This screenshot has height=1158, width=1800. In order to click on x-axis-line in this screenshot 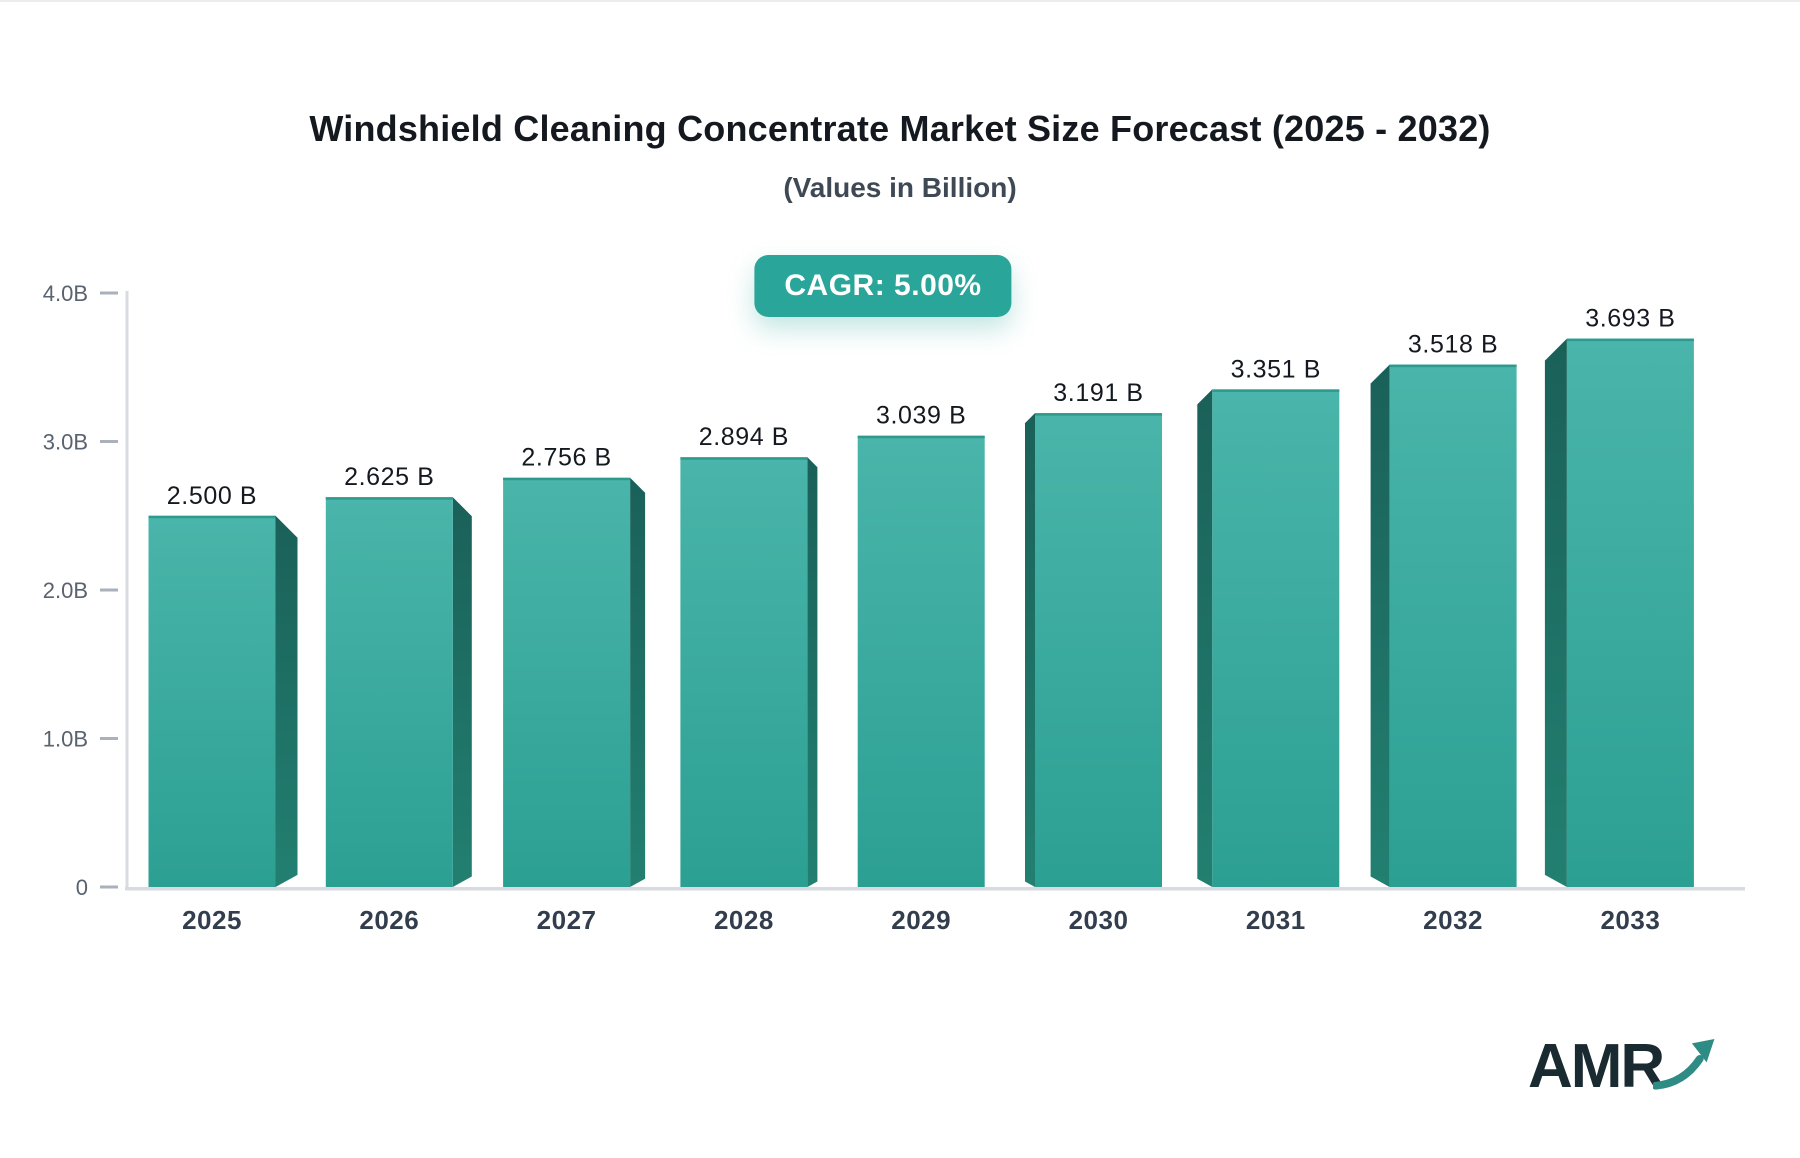, I will do `click(935, 889)`.